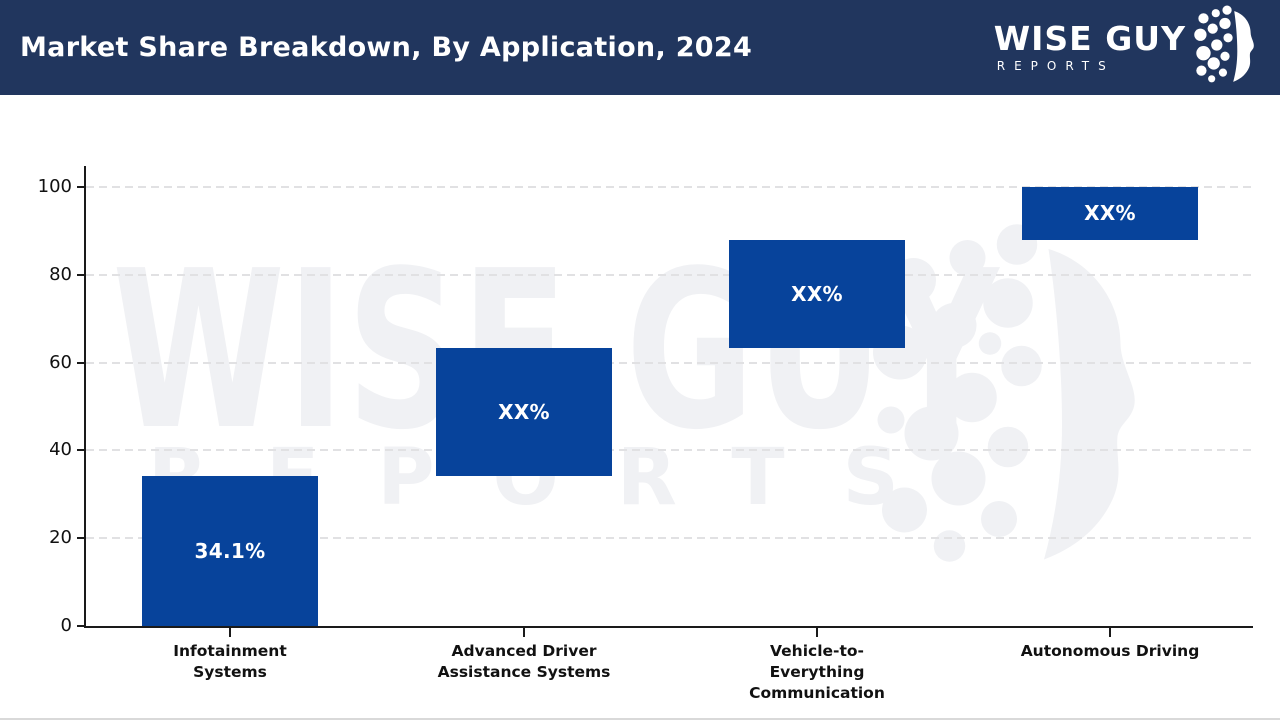 The height and width of the screenshot is (720, 1280). I want to click on bar-label-vehicle-to: XX%, so click(817, 293).